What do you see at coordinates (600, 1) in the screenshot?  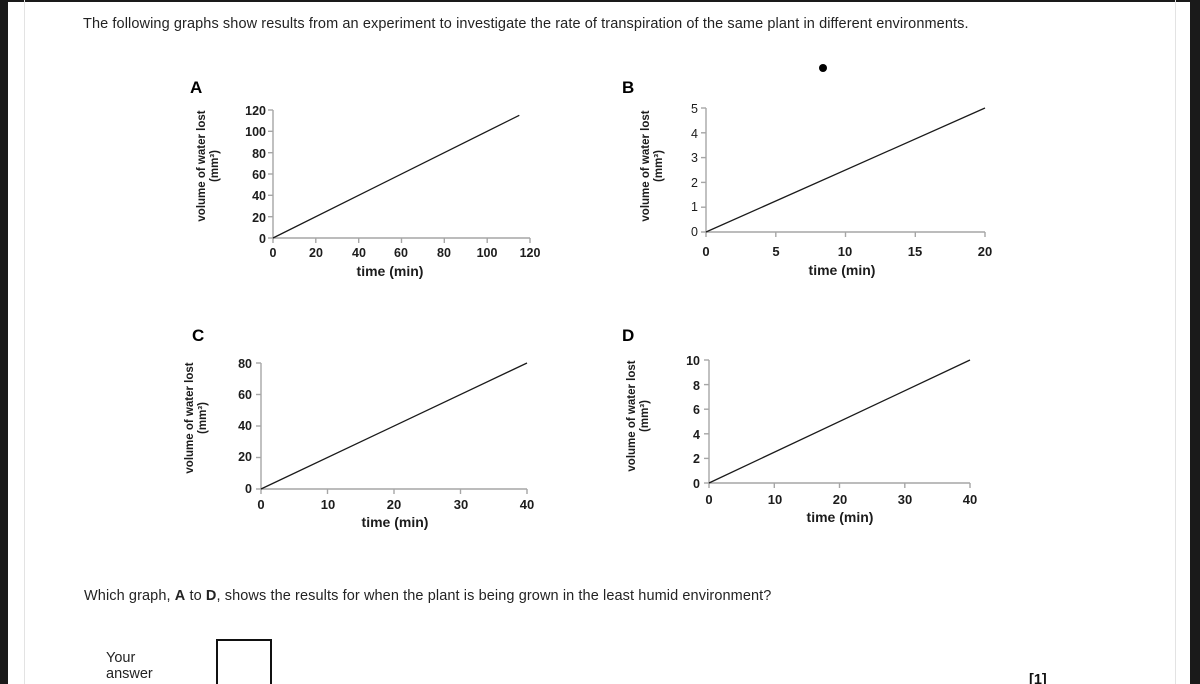 I see `viewer-top-border` at bounding box center [600, 1].